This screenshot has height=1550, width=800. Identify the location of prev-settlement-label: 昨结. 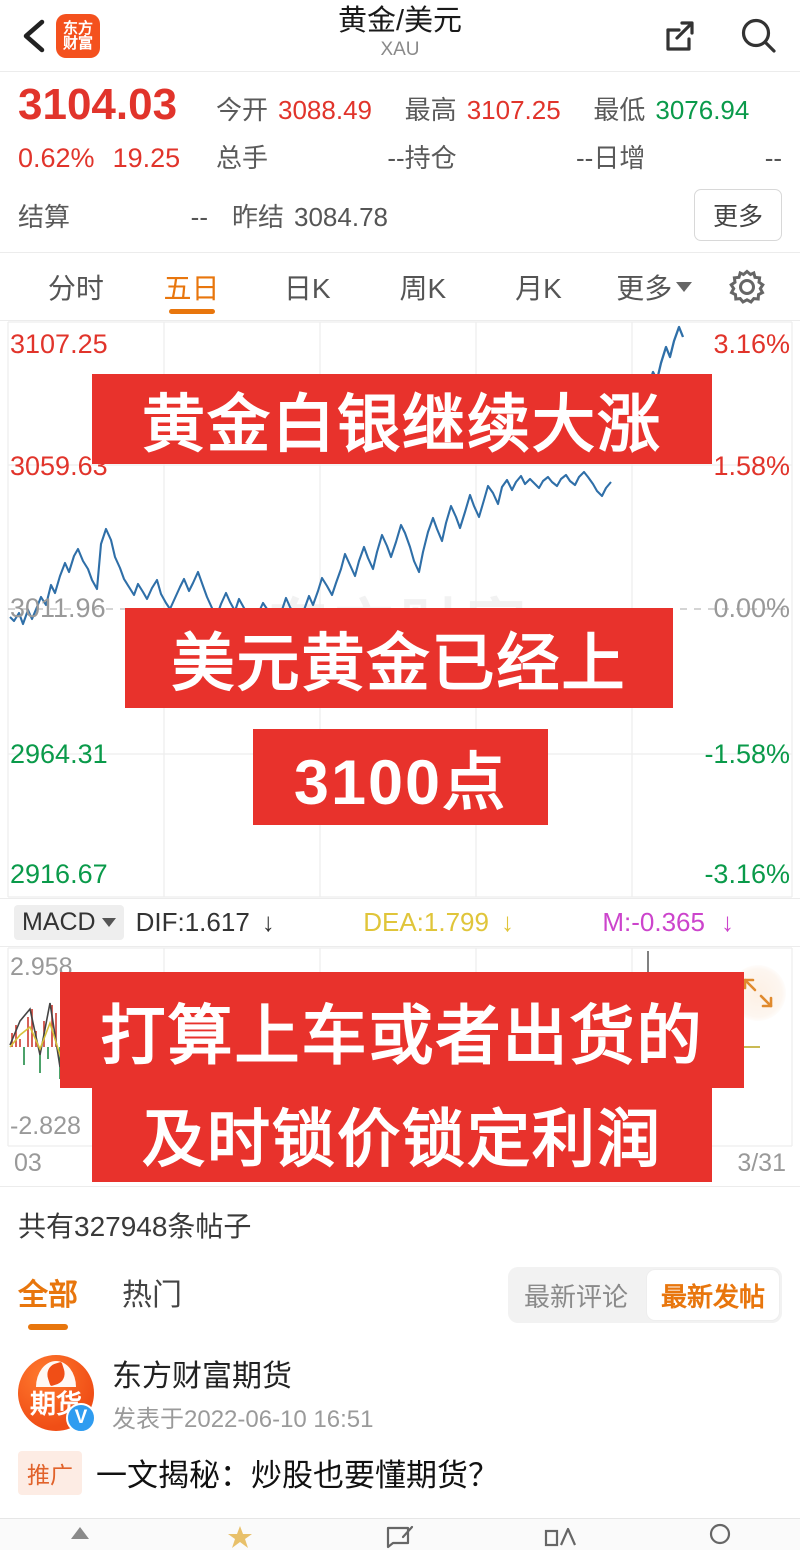
(258, 216).